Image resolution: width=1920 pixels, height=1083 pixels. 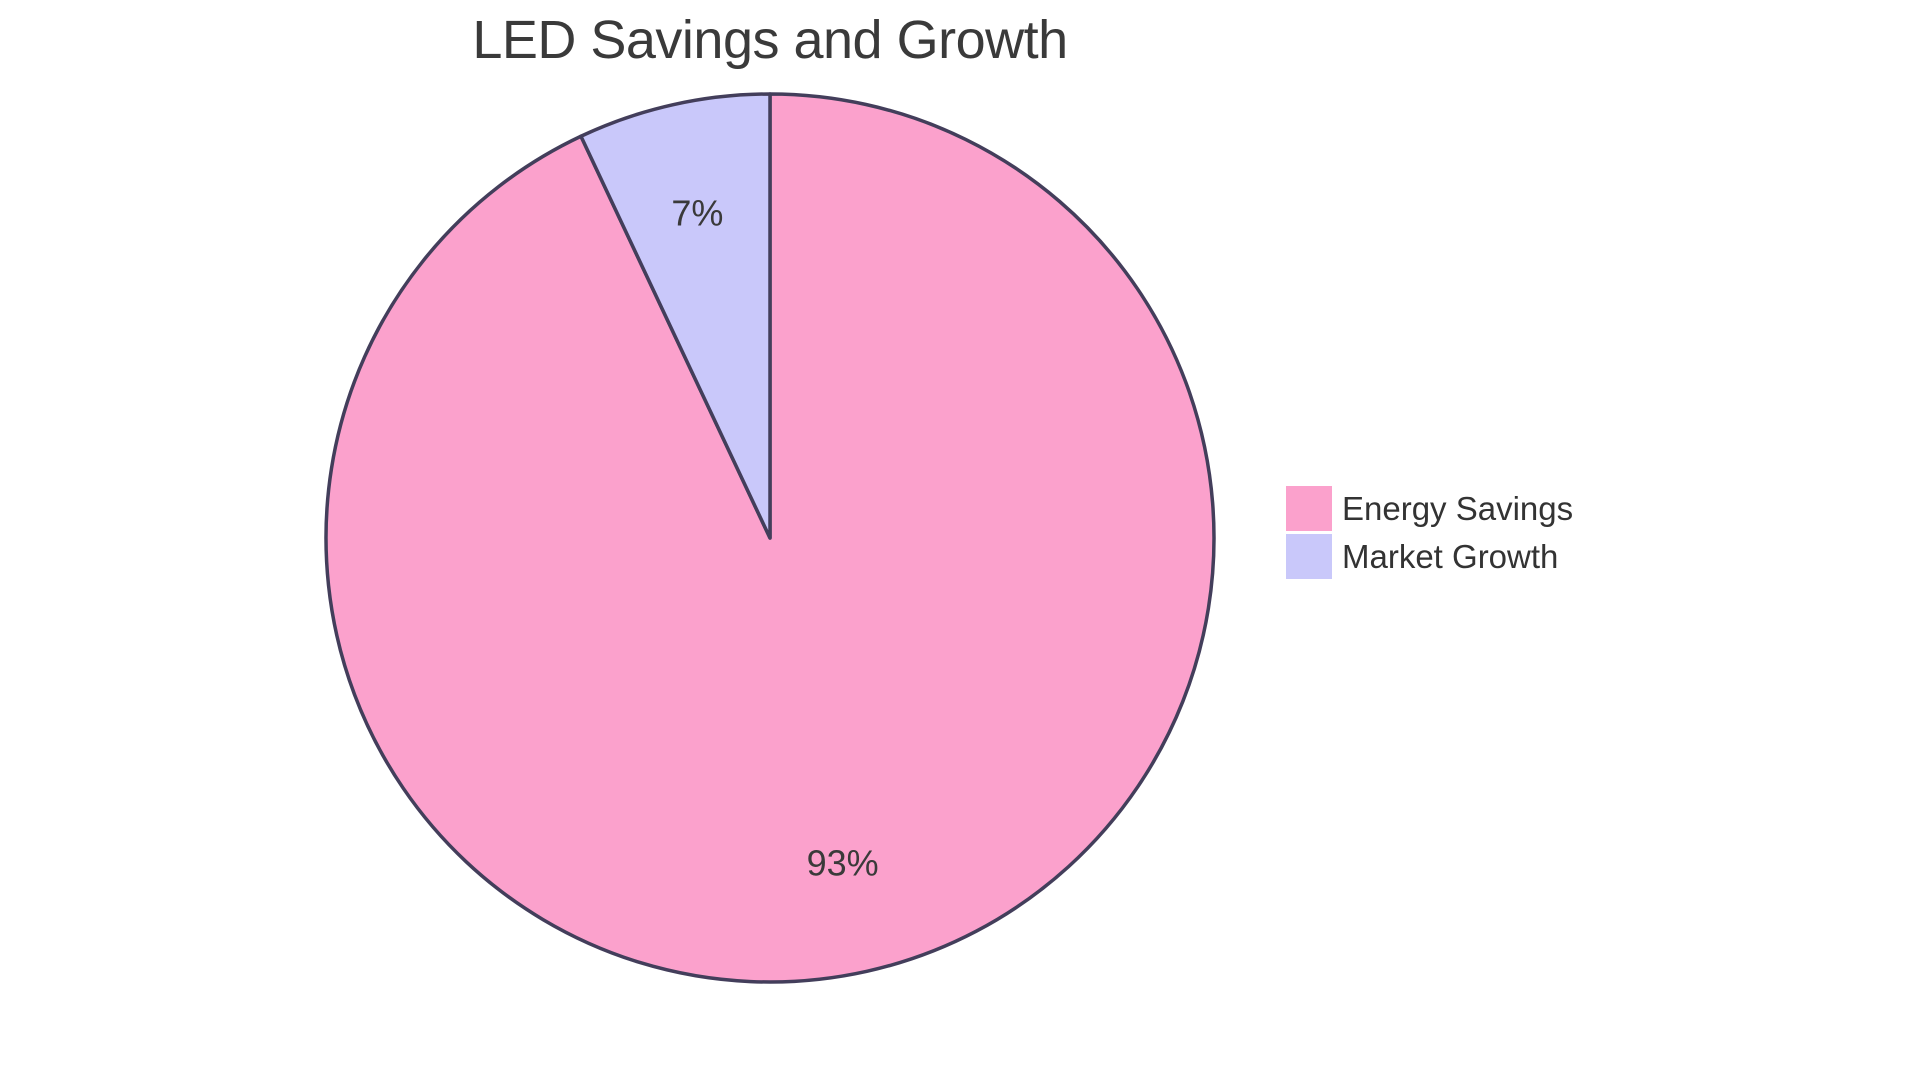 I want to click on slice-value-label-market-growth: 7%, so click(x=697, y=213).